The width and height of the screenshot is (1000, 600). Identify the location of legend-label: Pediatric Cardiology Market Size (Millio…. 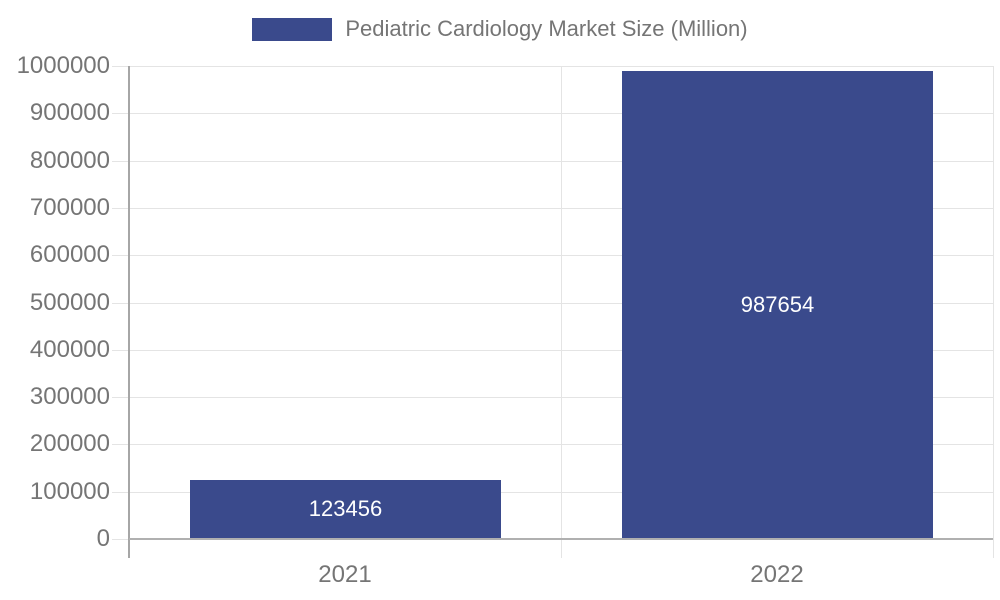
(546, 28).